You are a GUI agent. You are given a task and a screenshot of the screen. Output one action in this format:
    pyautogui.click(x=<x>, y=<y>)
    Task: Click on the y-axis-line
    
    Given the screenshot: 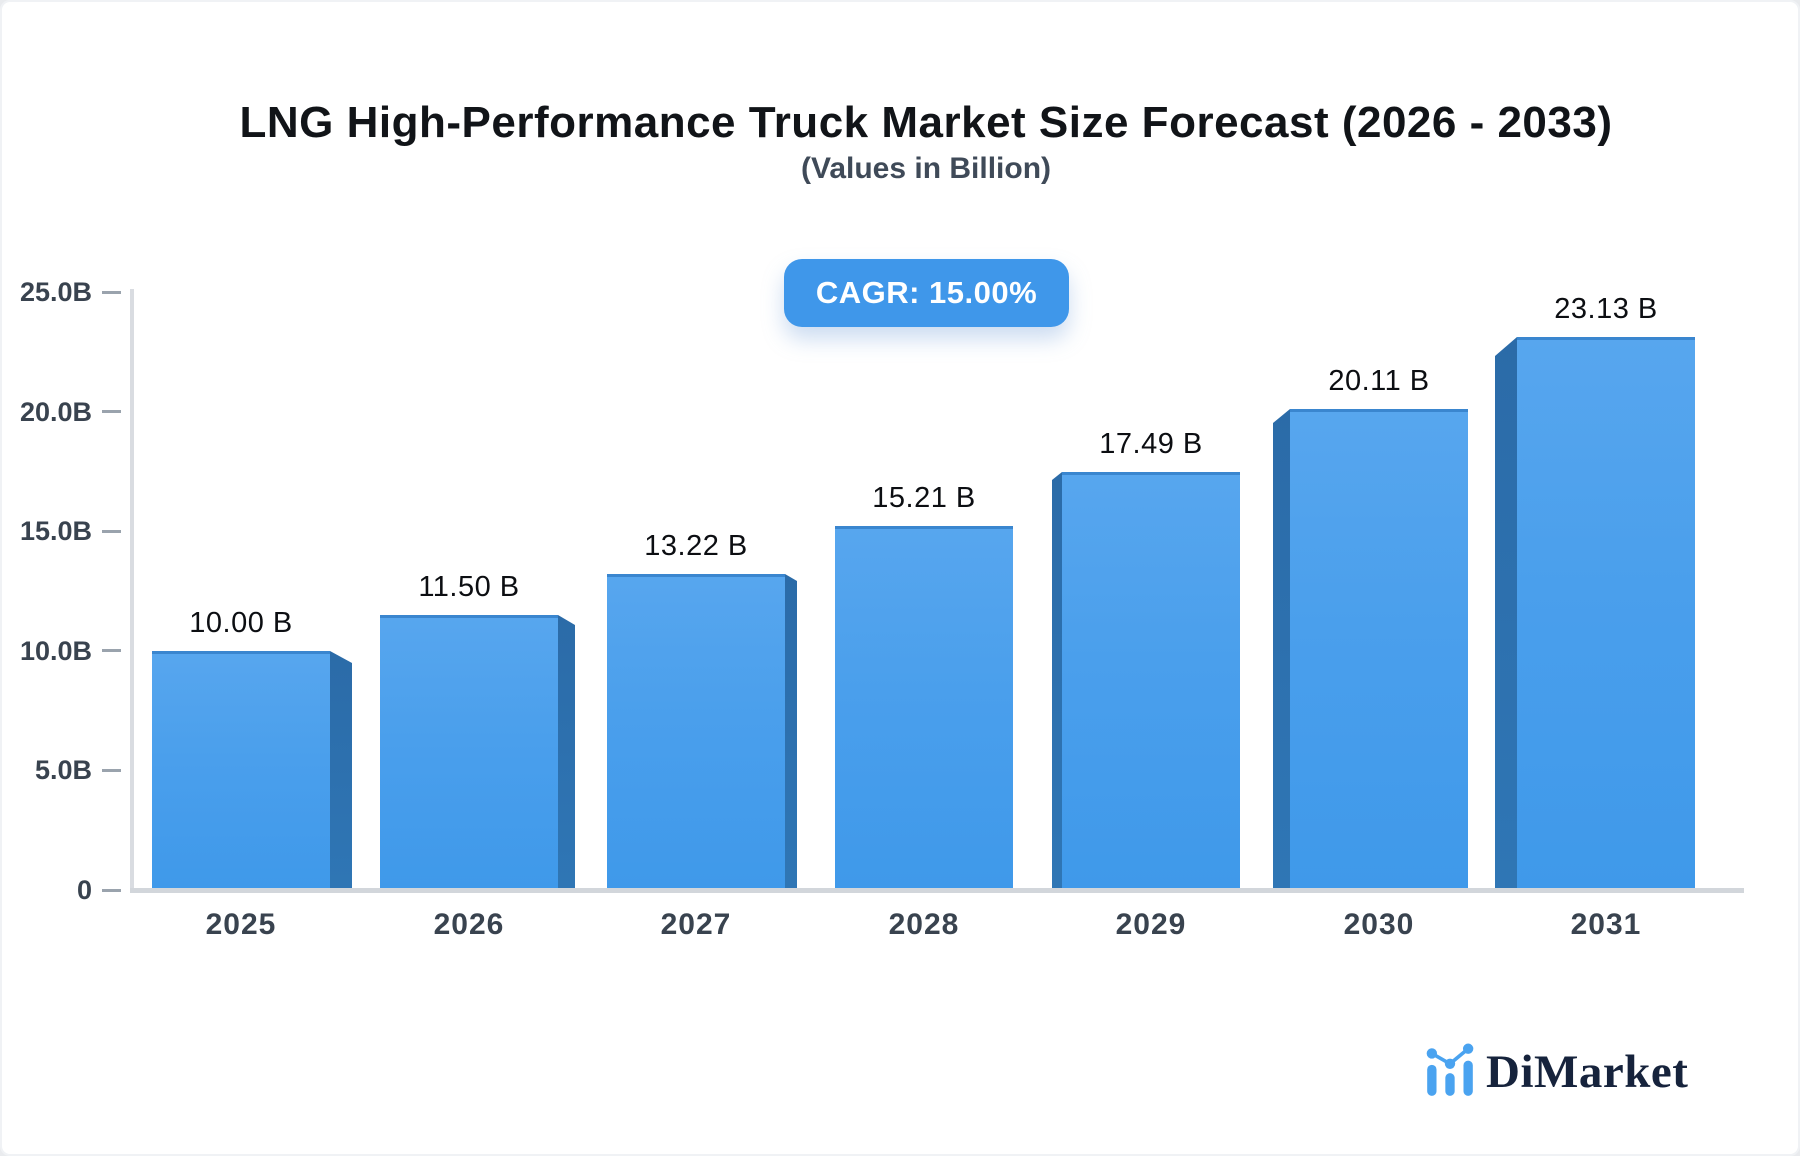 What is the action you would take?
    pyautogui.click(x=132, y=590)
    